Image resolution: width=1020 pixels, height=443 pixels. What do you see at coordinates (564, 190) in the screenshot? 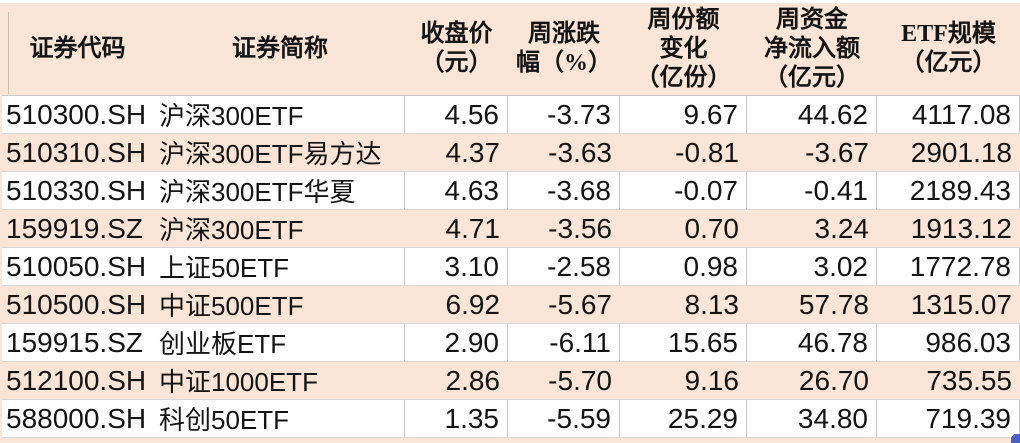
I see `cell-chg: -3.68` at bounding box center [564, 190].